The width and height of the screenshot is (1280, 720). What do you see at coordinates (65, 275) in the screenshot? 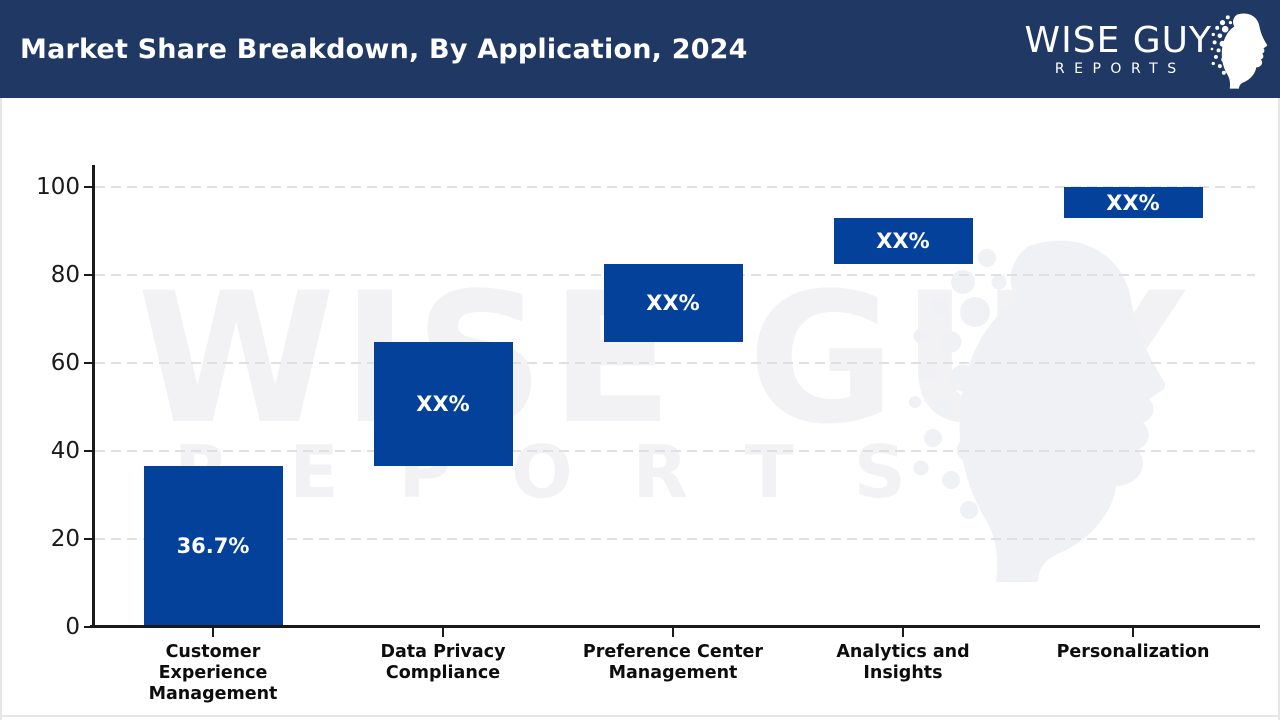
I see `y-tick-label: 80` at bounding box center [65, 275].